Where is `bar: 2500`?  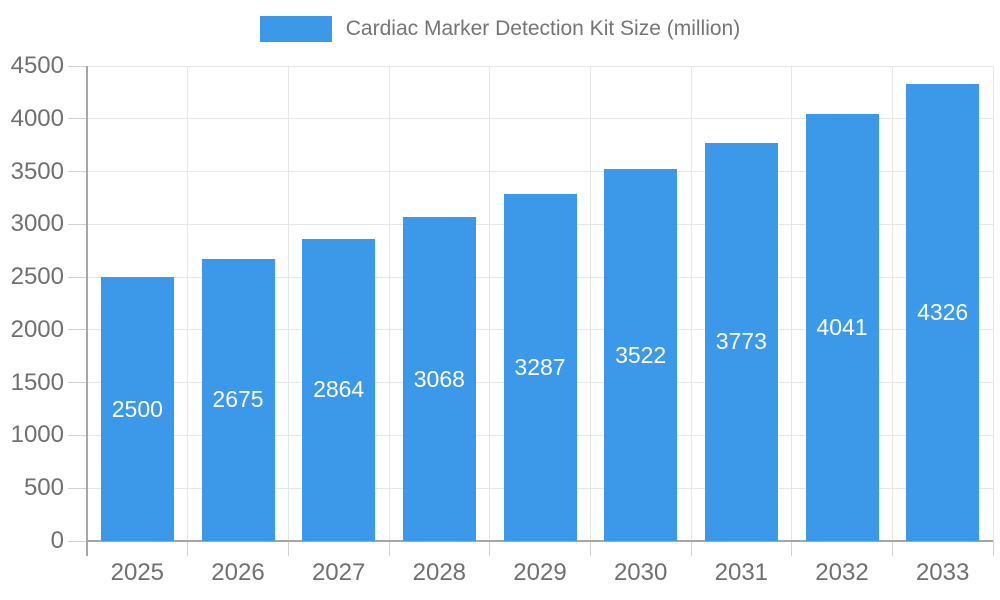 bar: 2500 is located at coordinates (137, 409).